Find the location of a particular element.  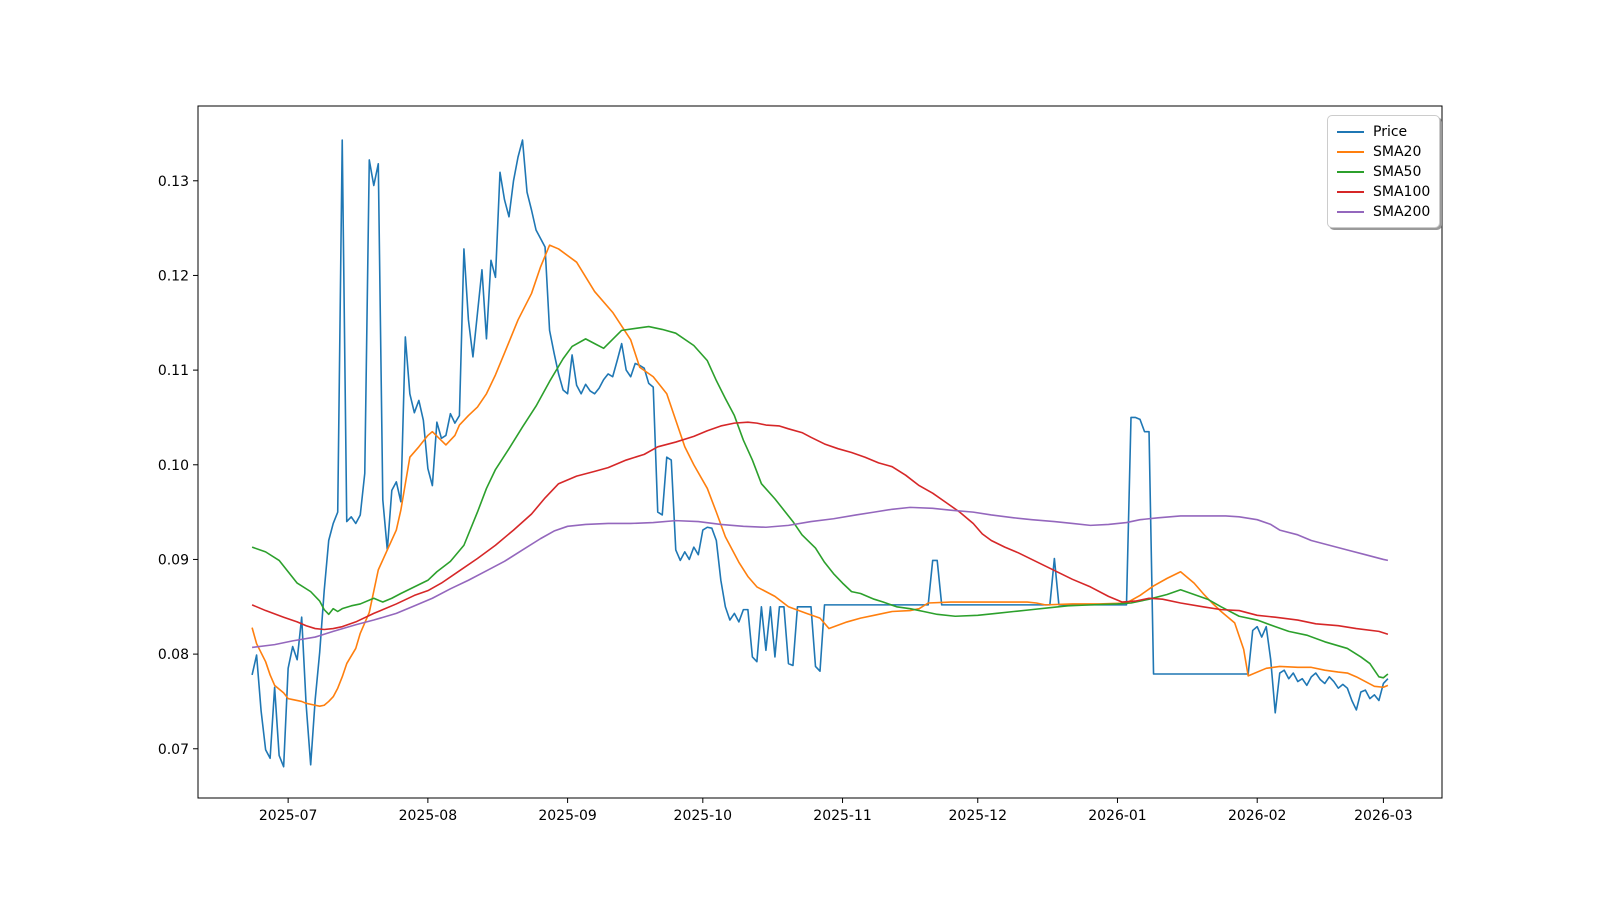

legend-item-sma20: SMA20 is located at coordinates (1383, 152).